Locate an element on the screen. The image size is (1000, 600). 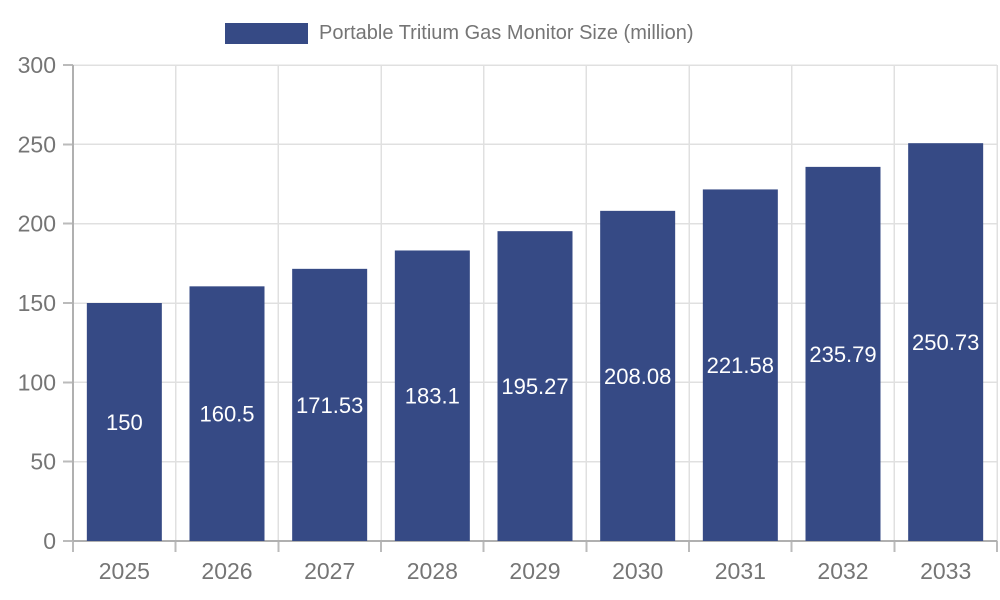
bar-2026 is located at coordinates (227, 413).